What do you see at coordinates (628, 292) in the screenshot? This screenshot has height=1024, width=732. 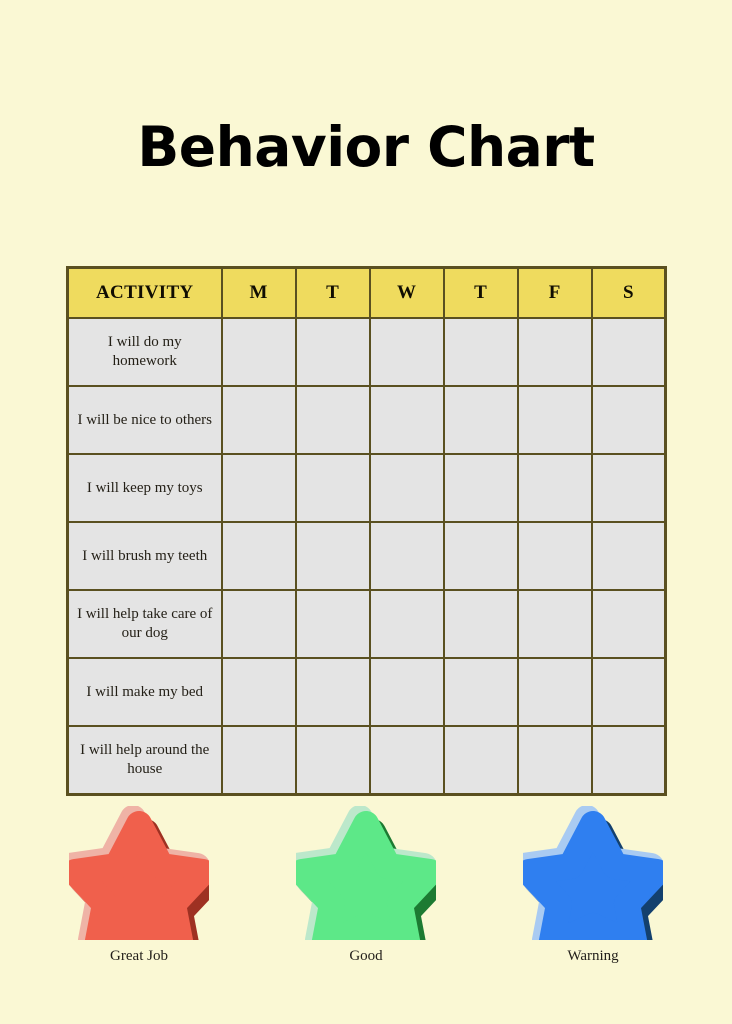 I see `column-header-saturday: S` at bounding box center [628, 292].